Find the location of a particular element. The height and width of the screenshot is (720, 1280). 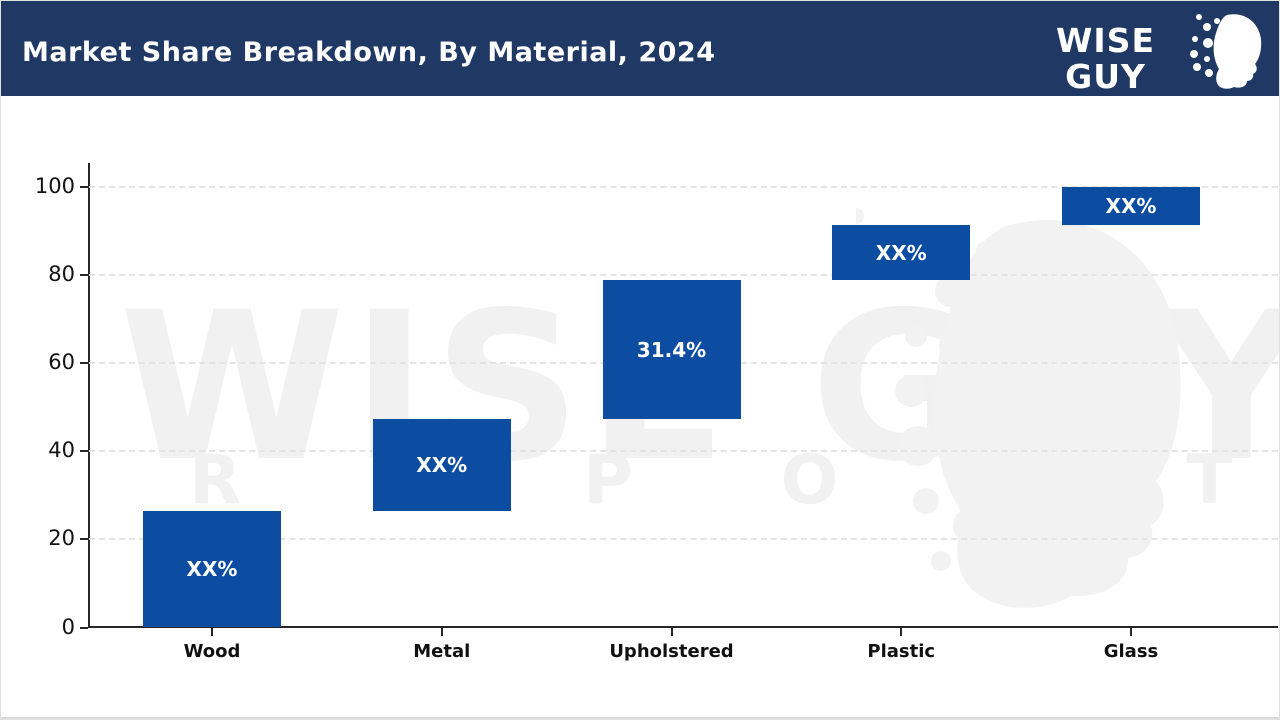

bar-value-label-wood: XX% is located at coordinates (212, 569).